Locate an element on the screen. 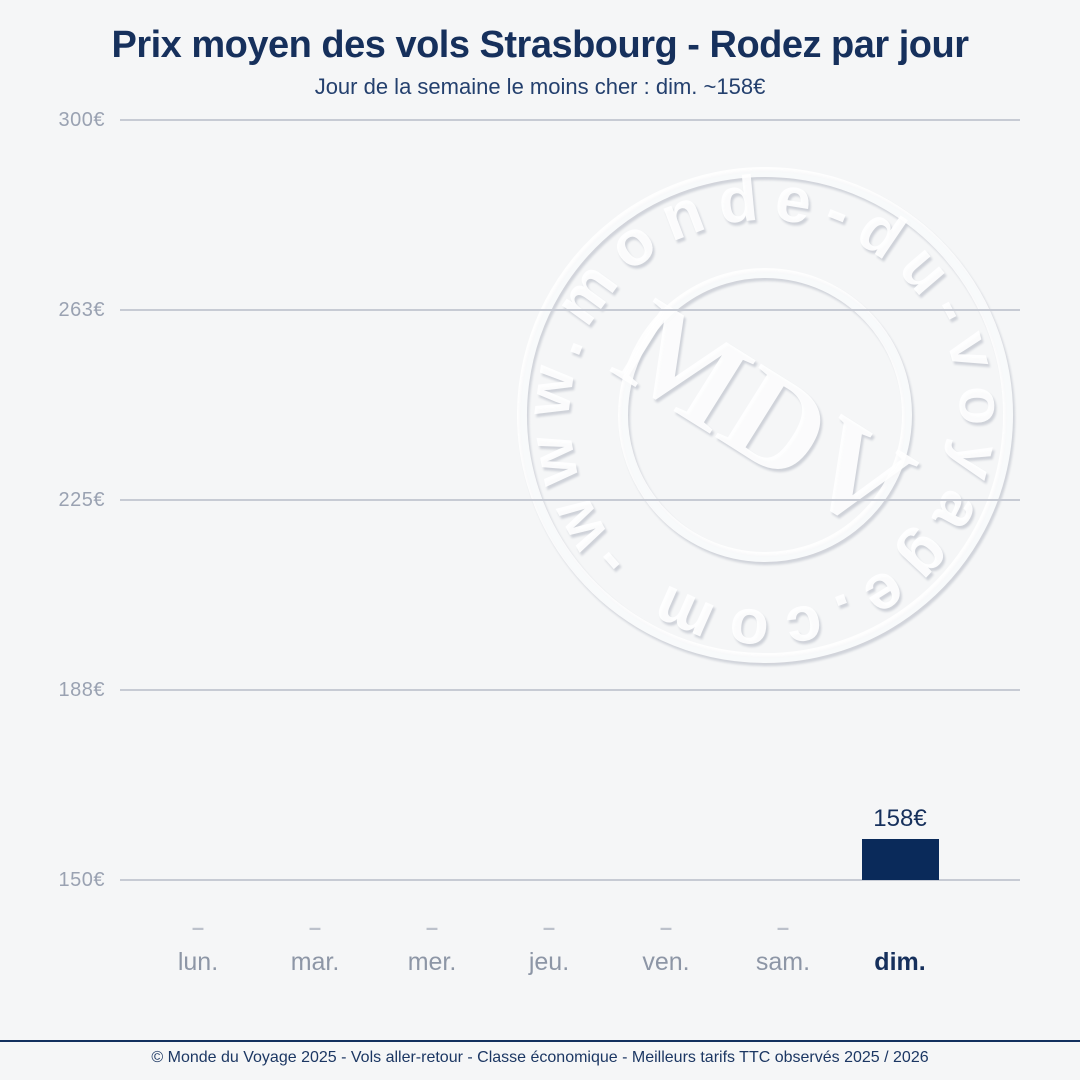 The height and width of the screenshot is (1080, 1080). x-axis-label-jeu: jeu. is located at coordinates (549, 962).